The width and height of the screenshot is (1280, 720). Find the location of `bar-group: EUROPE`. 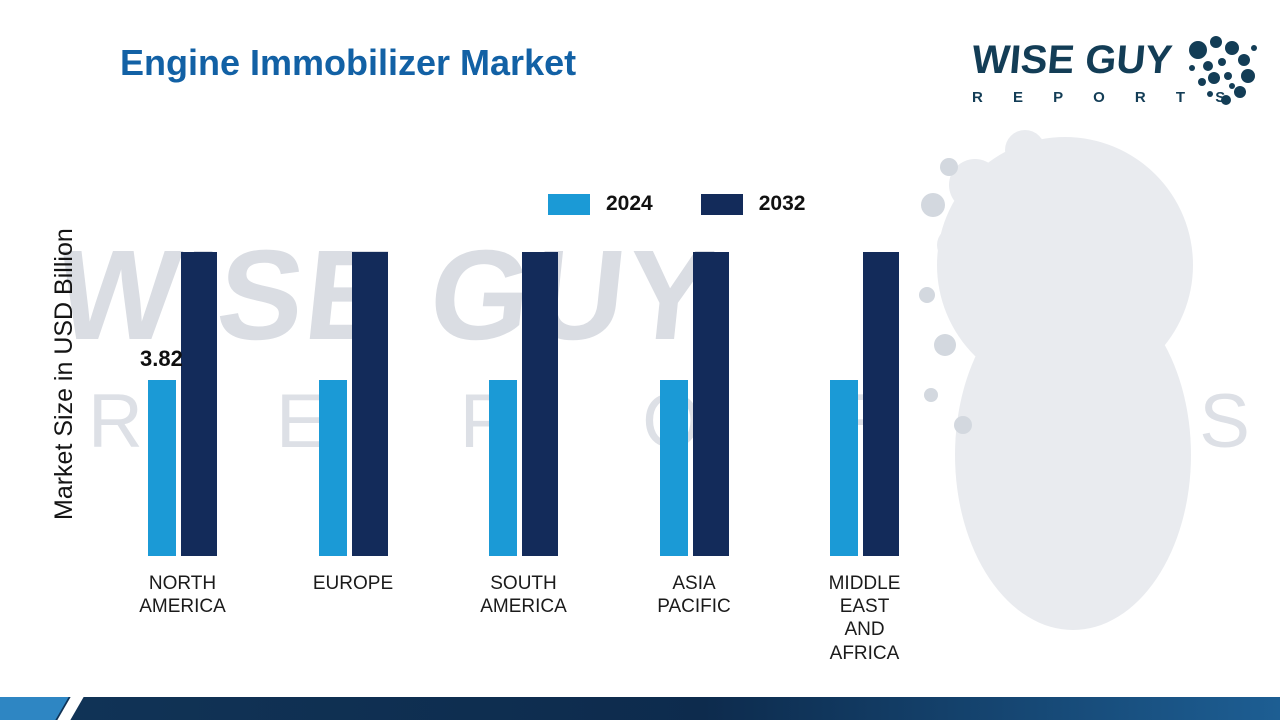

bar-group: EUROPE is located at coordinates (353, 423).